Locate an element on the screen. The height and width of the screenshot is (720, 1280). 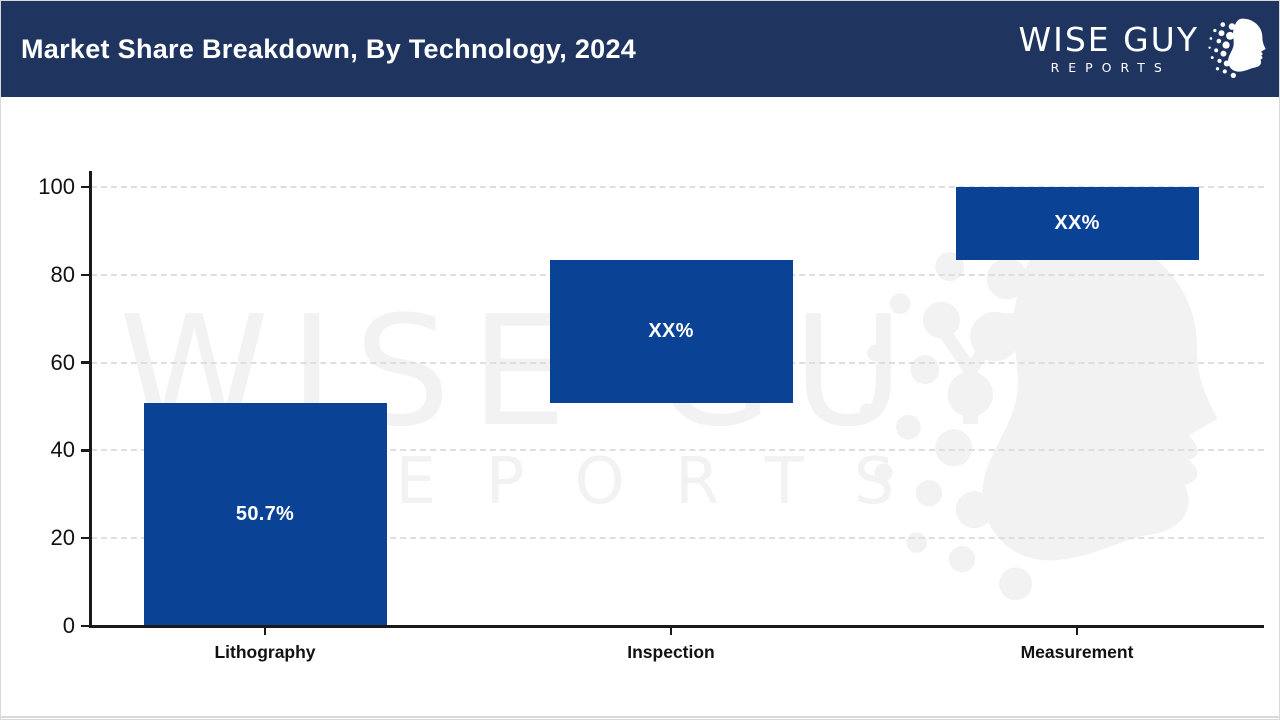
brand-head-icon is located at coordinates (1237, 48).